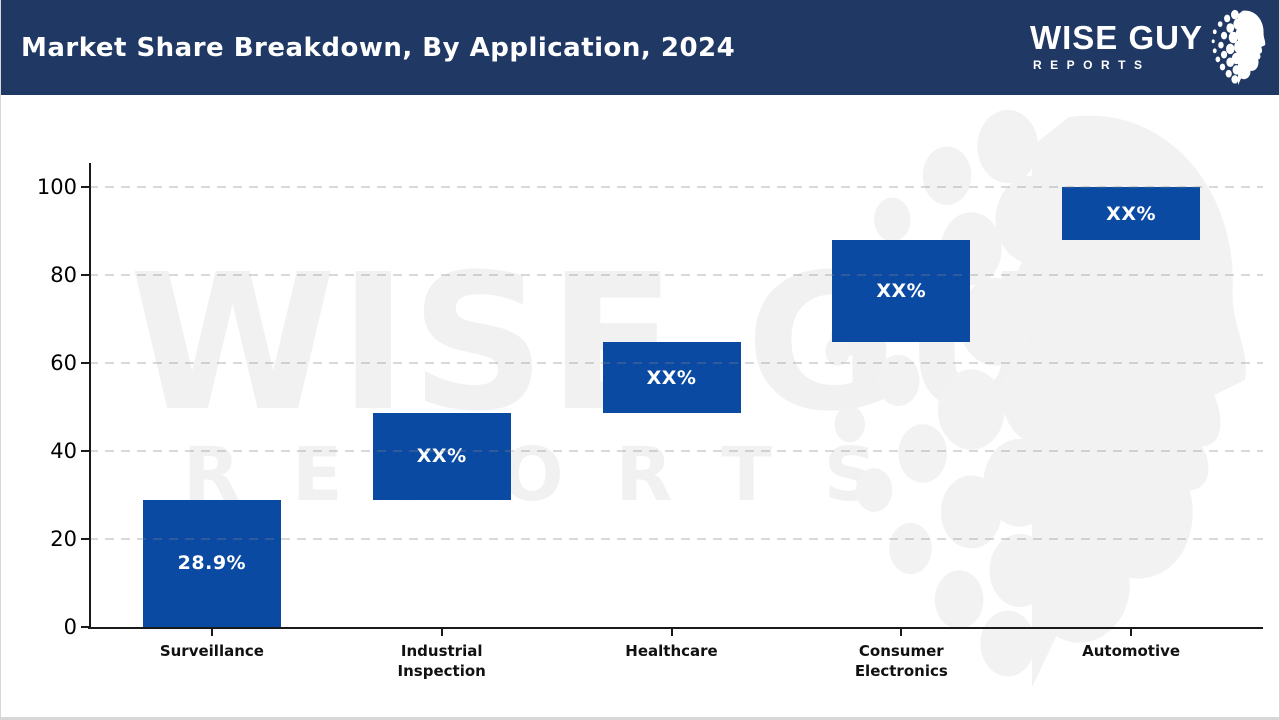 Image resolution: width=1280 pixels, height=720 pixels. What do you see at coordinates (556, 475) in the screenshot?
I see `watermark-text-line2: REPORTS` at bounding box center [556, 475].